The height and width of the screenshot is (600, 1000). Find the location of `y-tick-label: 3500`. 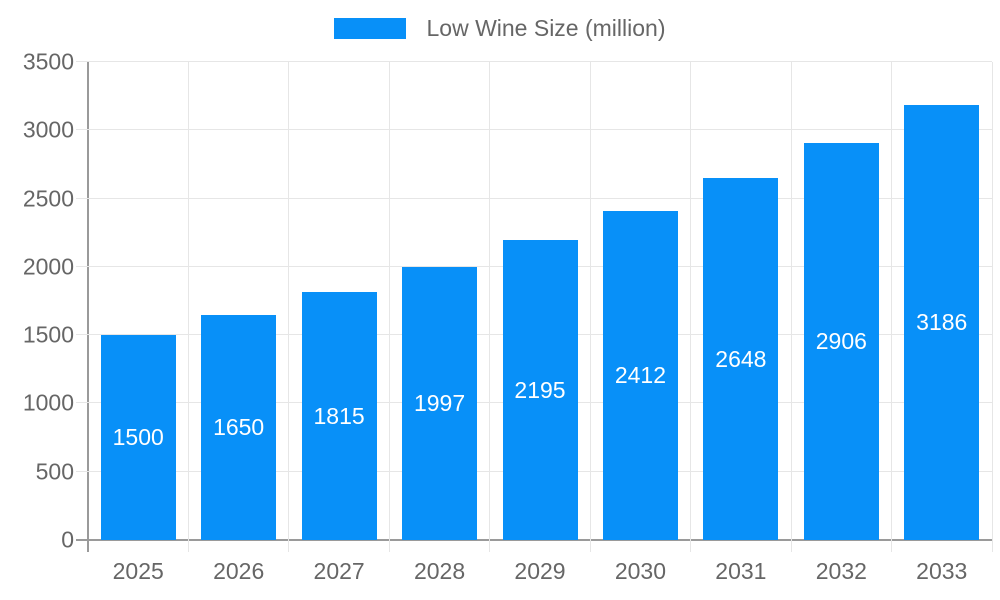

y-tick-label: 3500 is located at coordinates (48, 61).